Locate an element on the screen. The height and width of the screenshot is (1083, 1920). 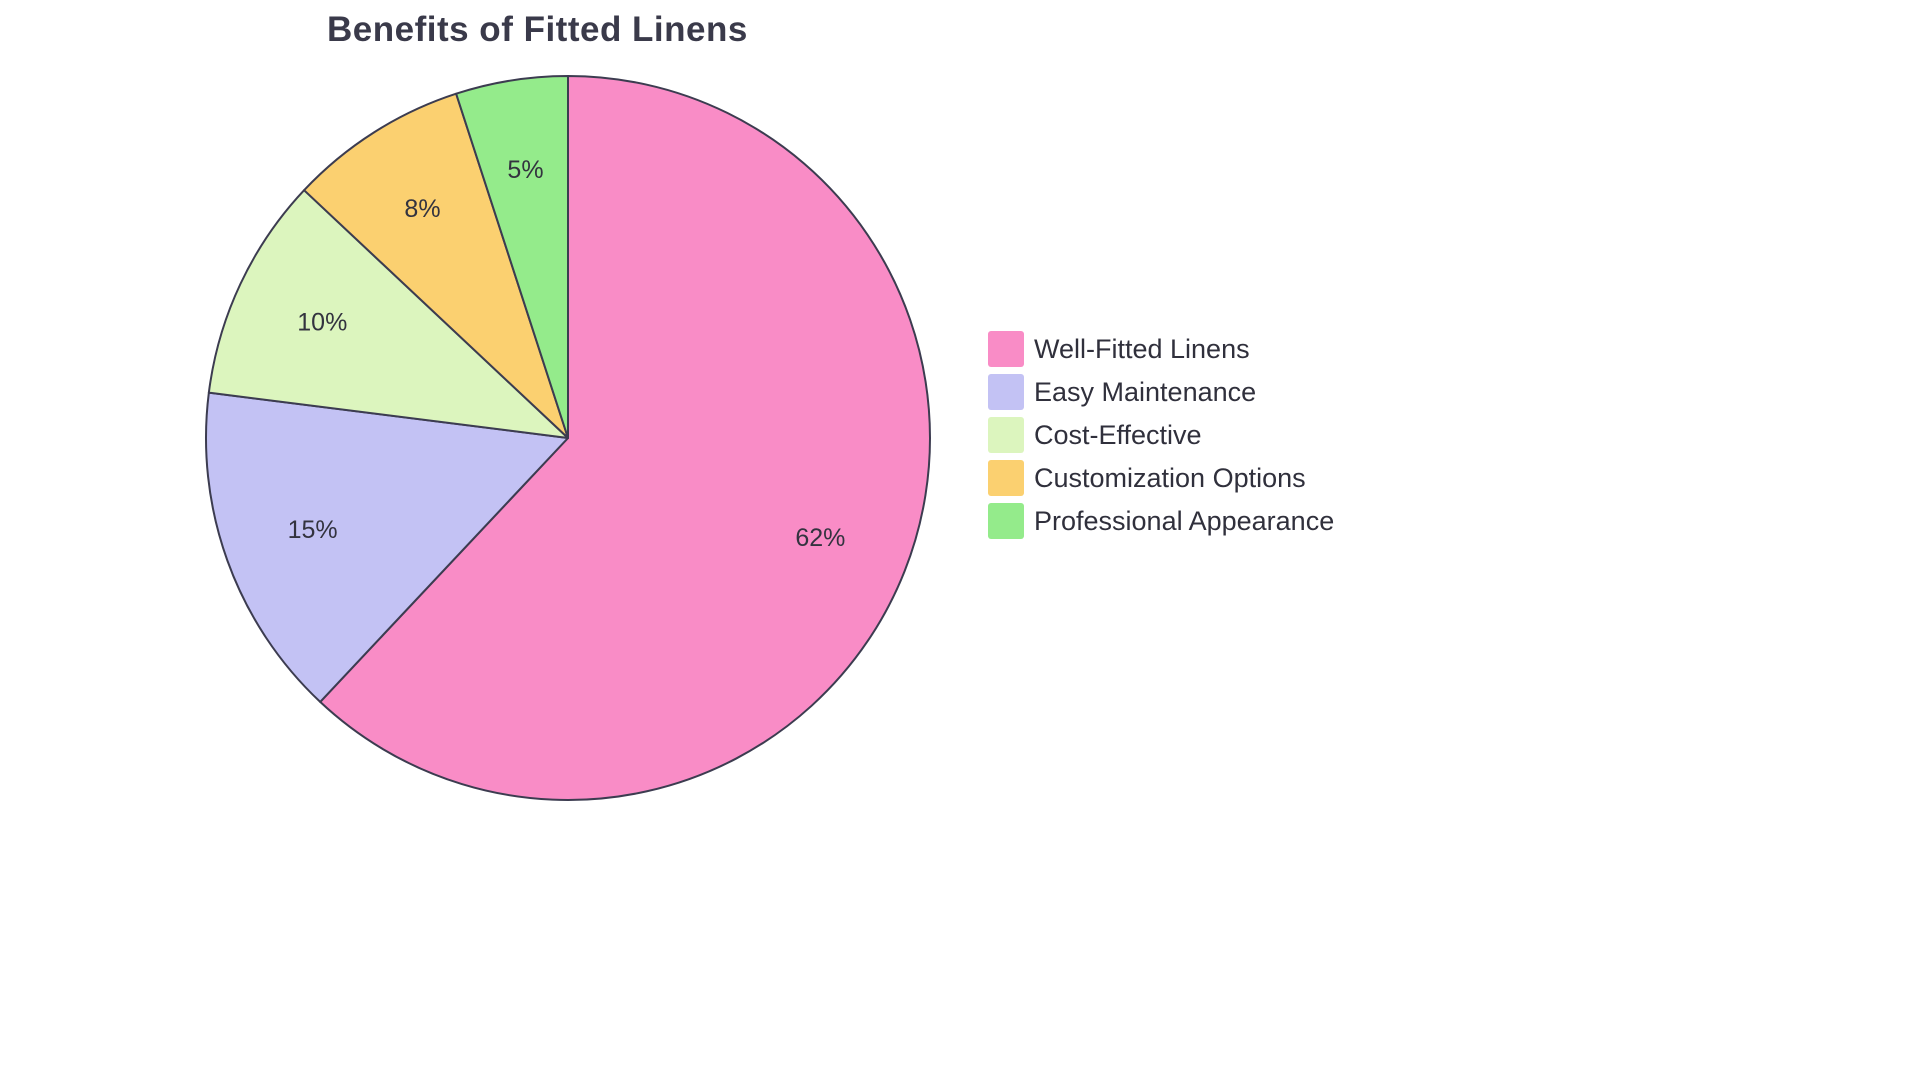
legend-item-cost-effective: Cost-Effective is located at coordinates (1161, 435).